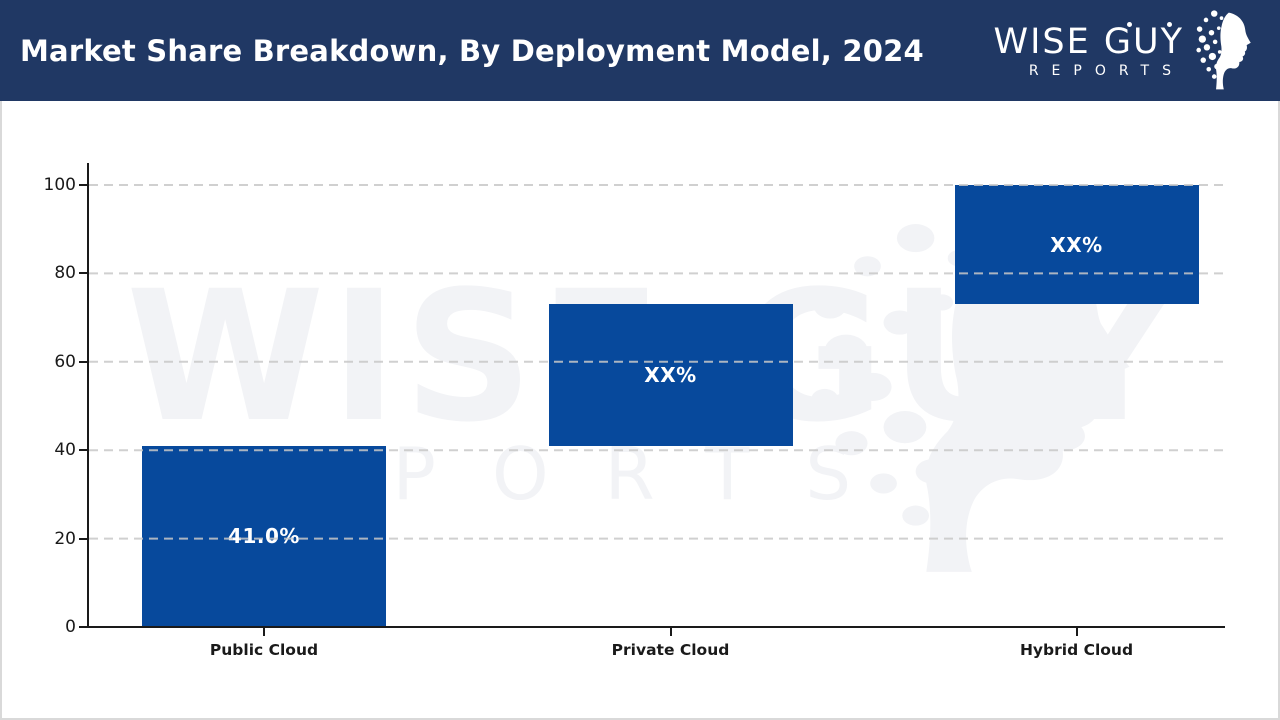 This screenshot has height=720, width=1280. I want to click on x-axis-spine, so click(655, 626).